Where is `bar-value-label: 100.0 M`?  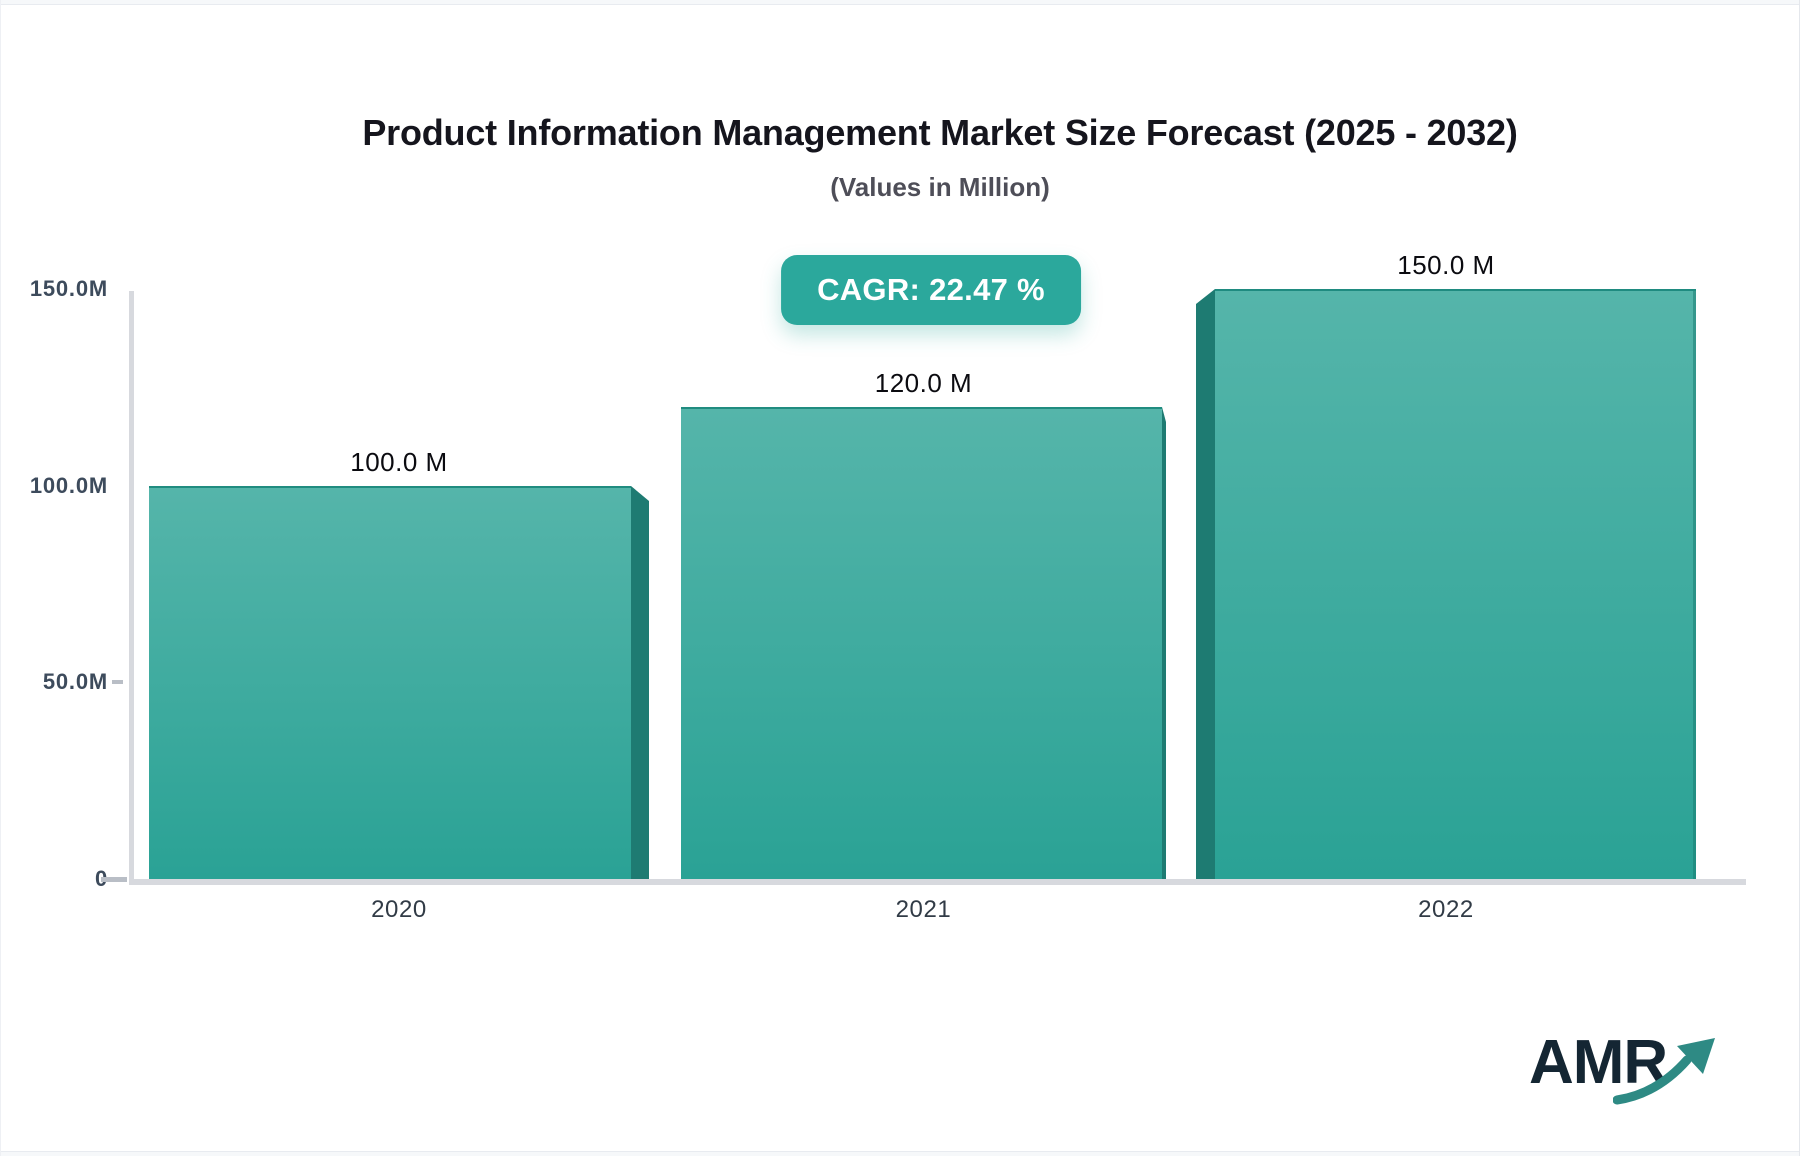 bar-value-label: 100.0 M is located at coordinates (399, 462).